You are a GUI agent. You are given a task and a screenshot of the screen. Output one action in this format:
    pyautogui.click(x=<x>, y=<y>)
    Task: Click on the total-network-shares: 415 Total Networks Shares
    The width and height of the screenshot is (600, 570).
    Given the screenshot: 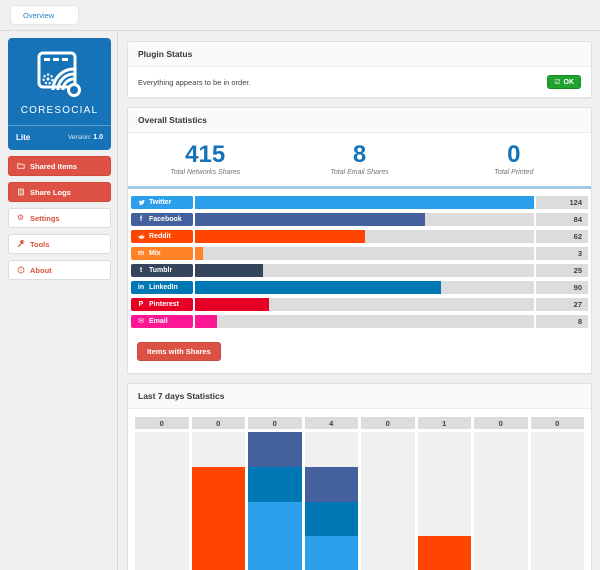 What is the action you would take?
    pyautogui.click(x=205, y=159)
    